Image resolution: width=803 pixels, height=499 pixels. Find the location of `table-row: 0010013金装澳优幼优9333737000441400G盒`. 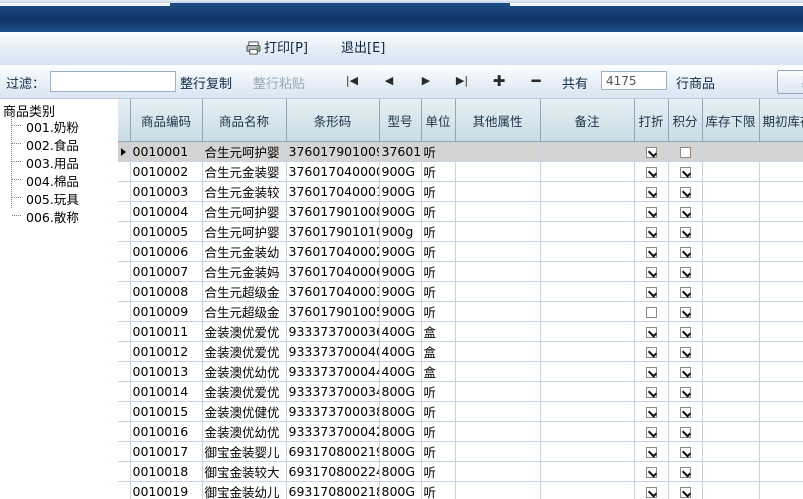

table-row: 0010013金装澳优幼优9333737000441400G盒 is located at coordinates (460, 371).